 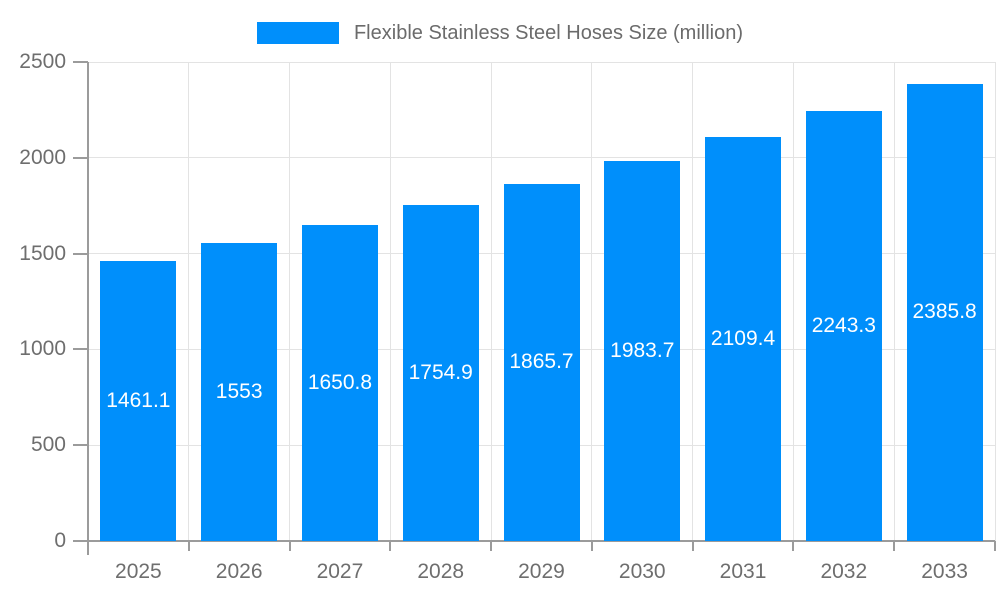 I want to click on bar-2027: 1650.8, so click(x=339, y=382).